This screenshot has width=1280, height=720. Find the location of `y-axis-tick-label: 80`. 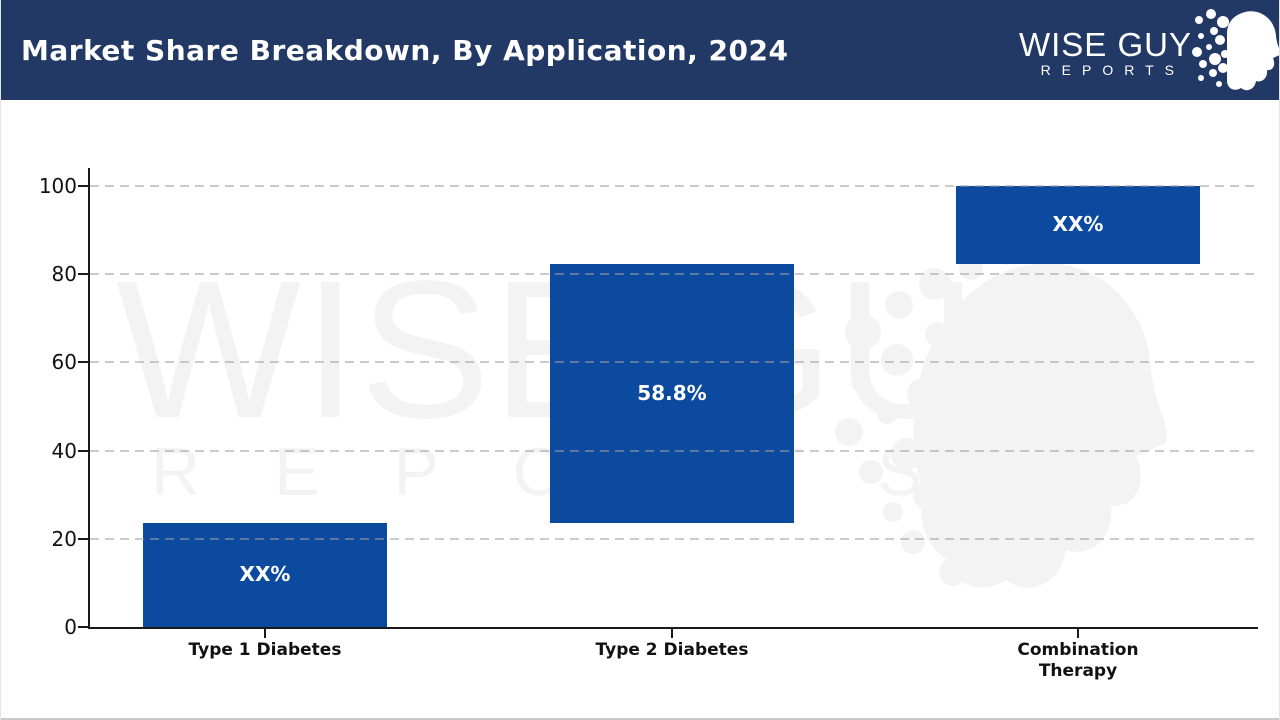

y-axis-tick-label: 80 is located at coordinates (64, 274).